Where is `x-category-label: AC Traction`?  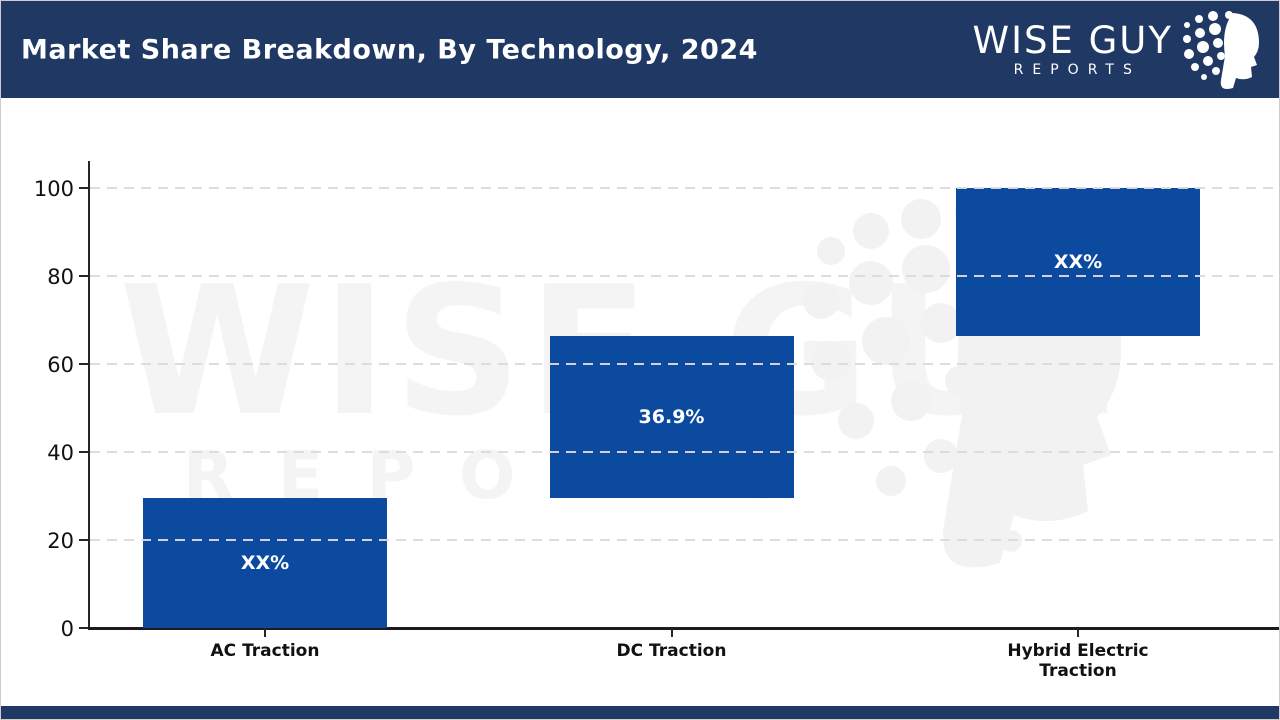 x-category-label: AC Traction is located at coordinates (265, 651).